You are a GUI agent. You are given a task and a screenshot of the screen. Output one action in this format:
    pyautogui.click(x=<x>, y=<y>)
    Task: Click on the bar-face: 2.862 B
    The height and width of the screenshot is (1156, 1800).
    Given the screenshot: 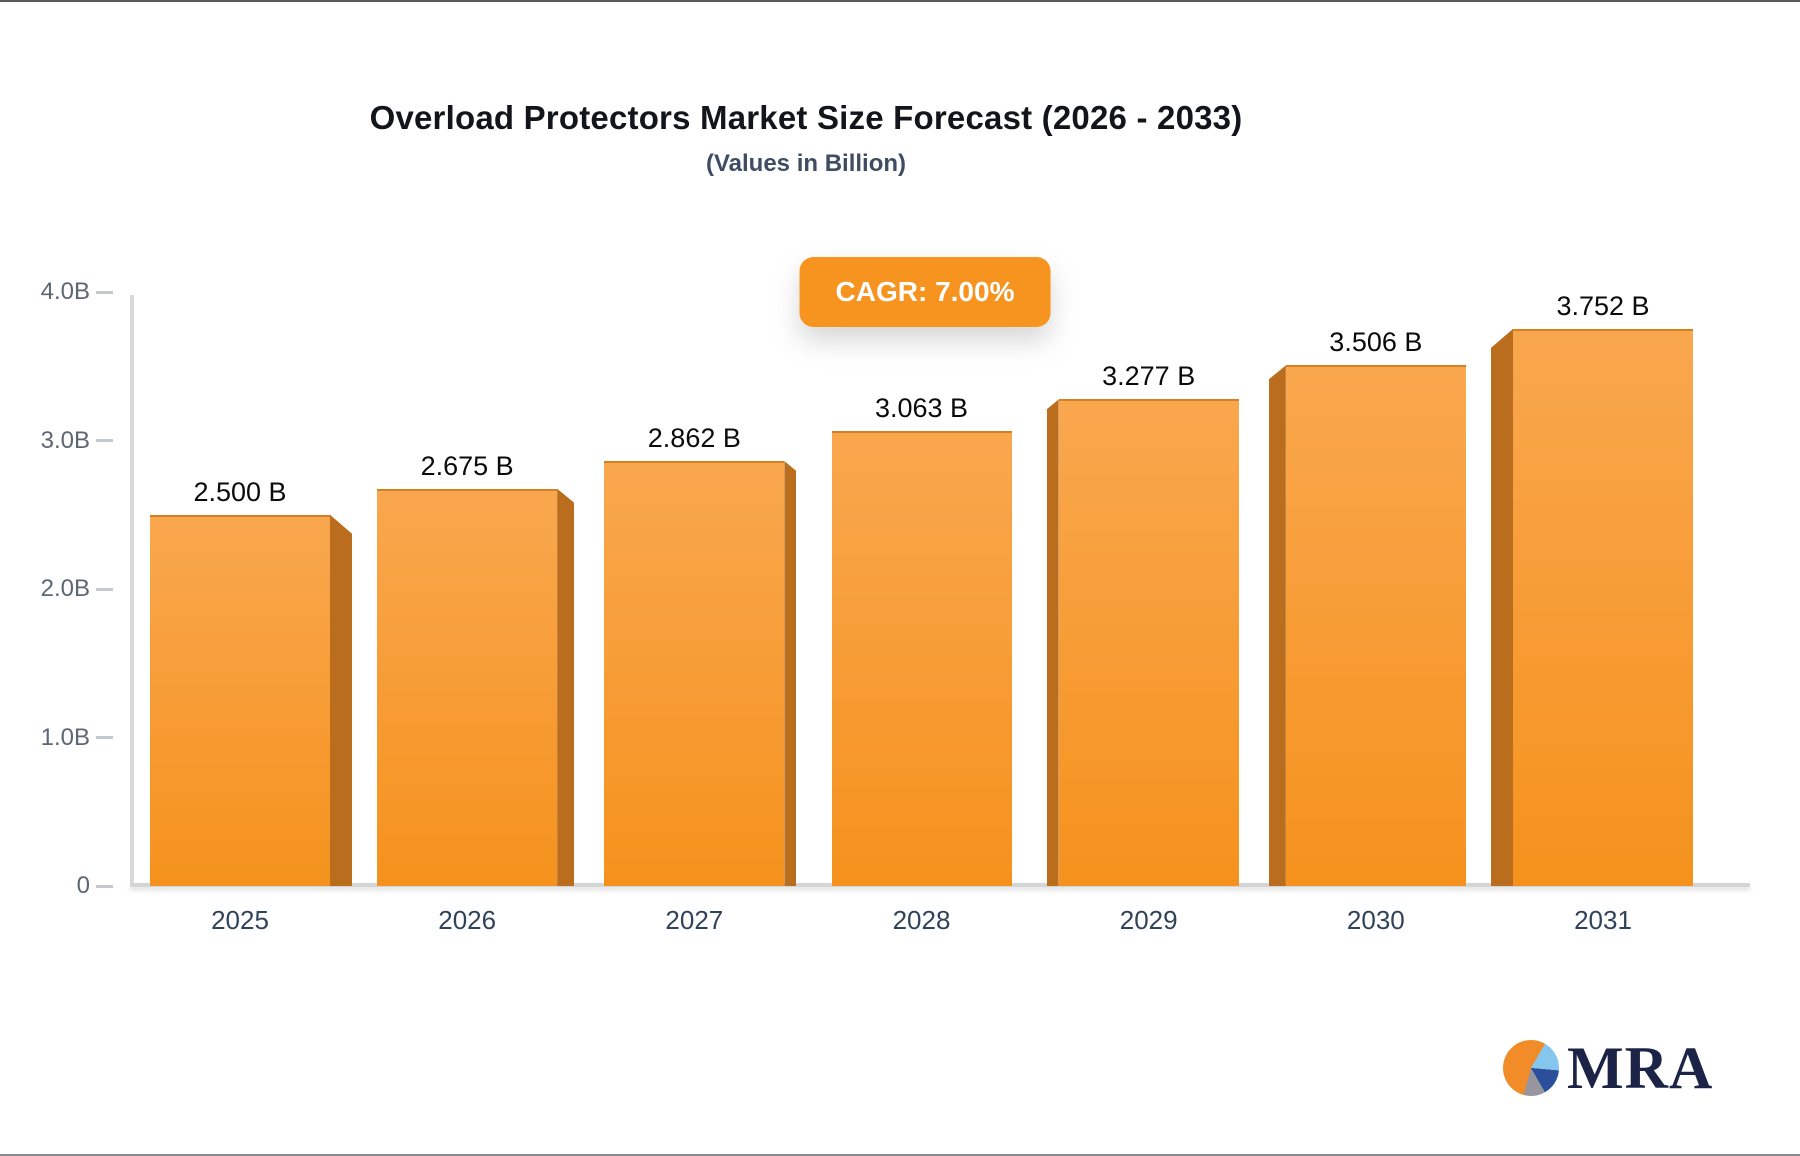 What is the action you would take?
    pyautogui.click(x=694, y=654)
    